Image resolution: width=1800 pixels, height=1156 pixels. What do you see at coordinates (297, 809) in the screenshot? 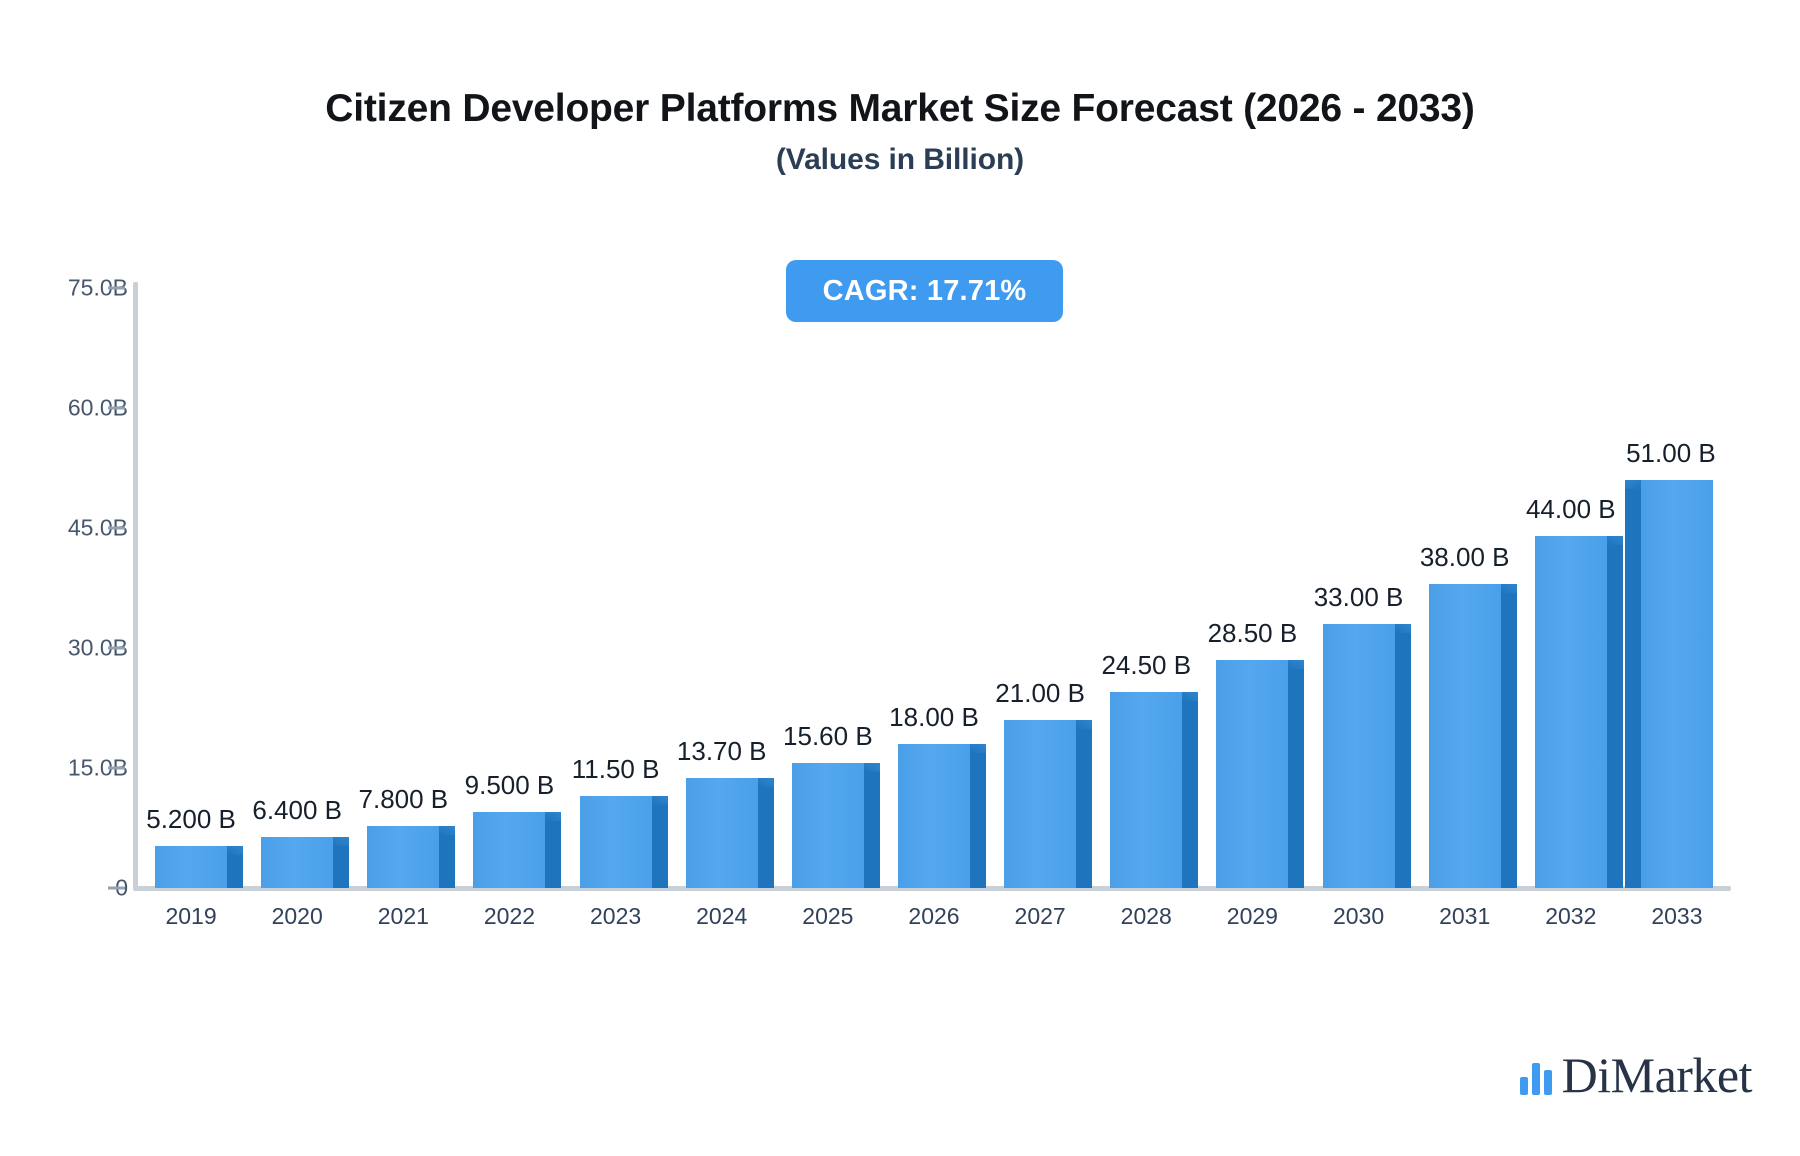
I see `bar-value-label: 6.400 B` at bounding box center [297, 809].